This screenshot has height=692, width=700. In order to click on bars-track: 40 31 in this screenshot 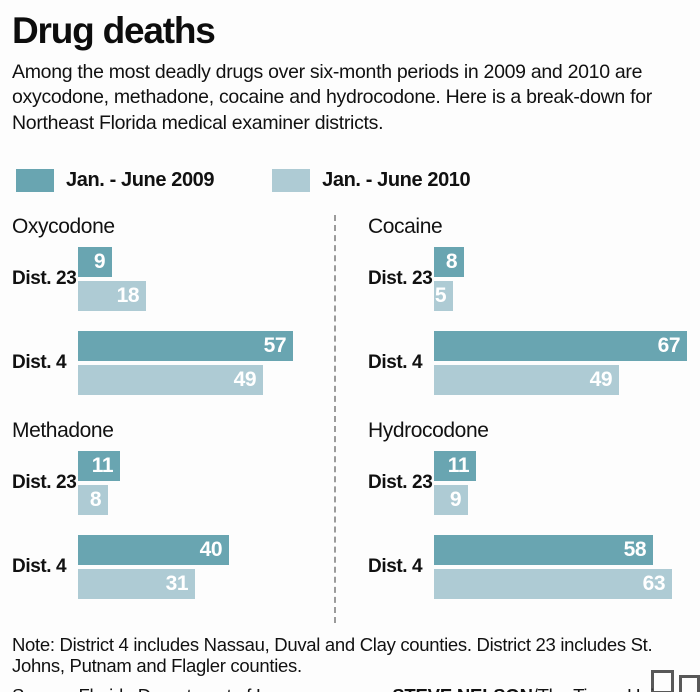, I will do `click(206, 566)`.